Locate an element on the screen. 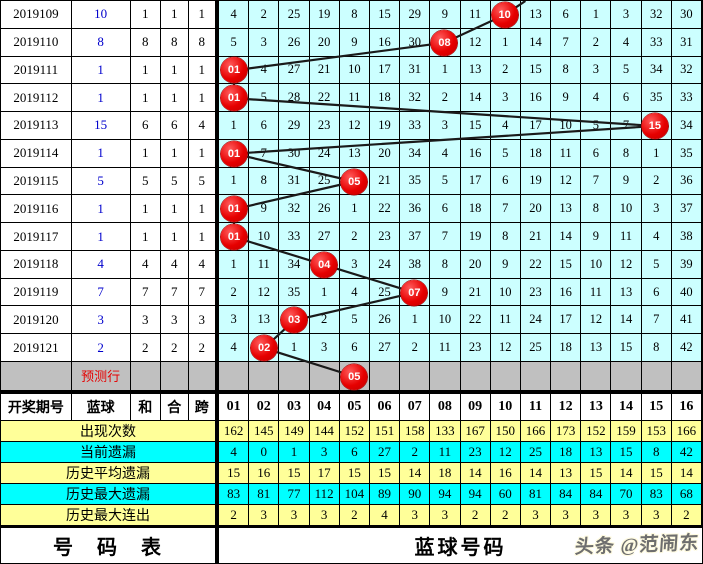 The image size is (703, 564). stats-value-cell: 60 is located at coordinates (505, 494).